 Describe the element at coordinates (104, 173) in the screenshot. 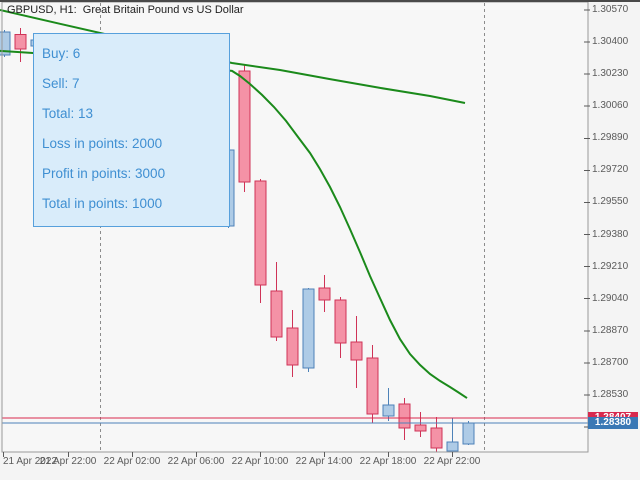

I see `info-line-profit-points: Profit in points: 3000` at that location.